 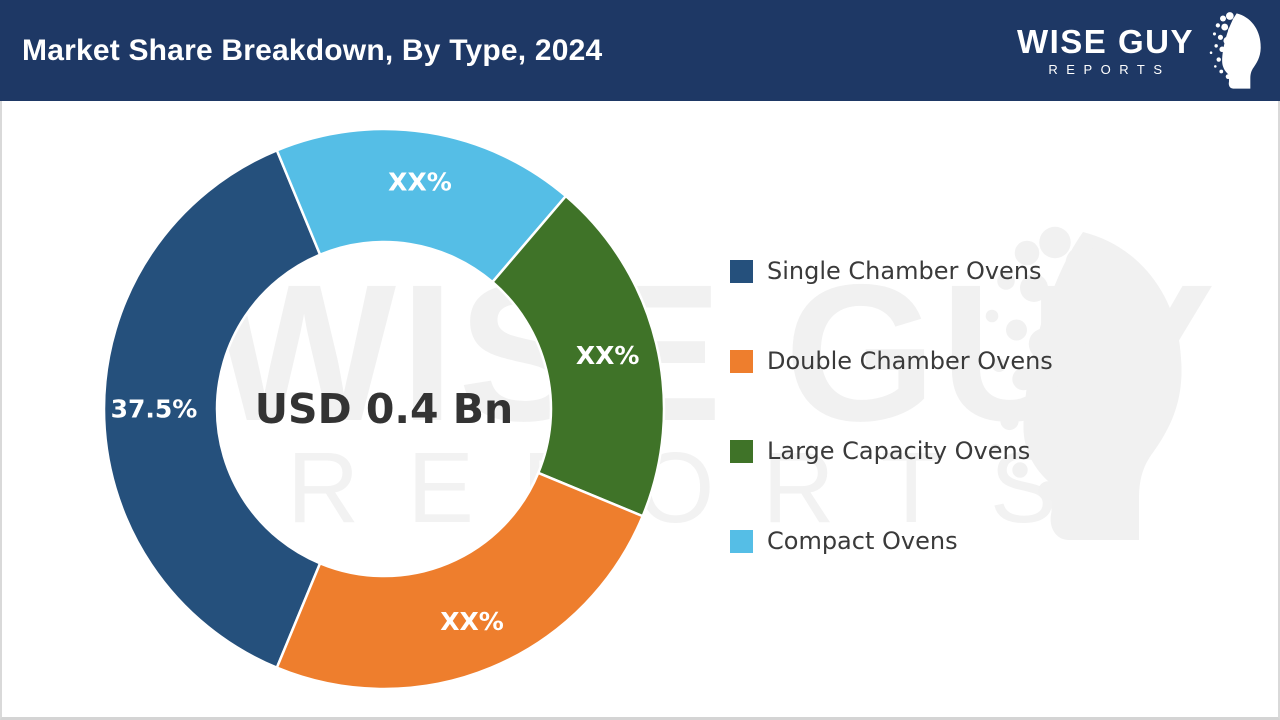 What do you see at coordinates (460, 581) in the screenshot?
I see `donut-segment-double-chamber-ovens` at bounding box center [460, 581].